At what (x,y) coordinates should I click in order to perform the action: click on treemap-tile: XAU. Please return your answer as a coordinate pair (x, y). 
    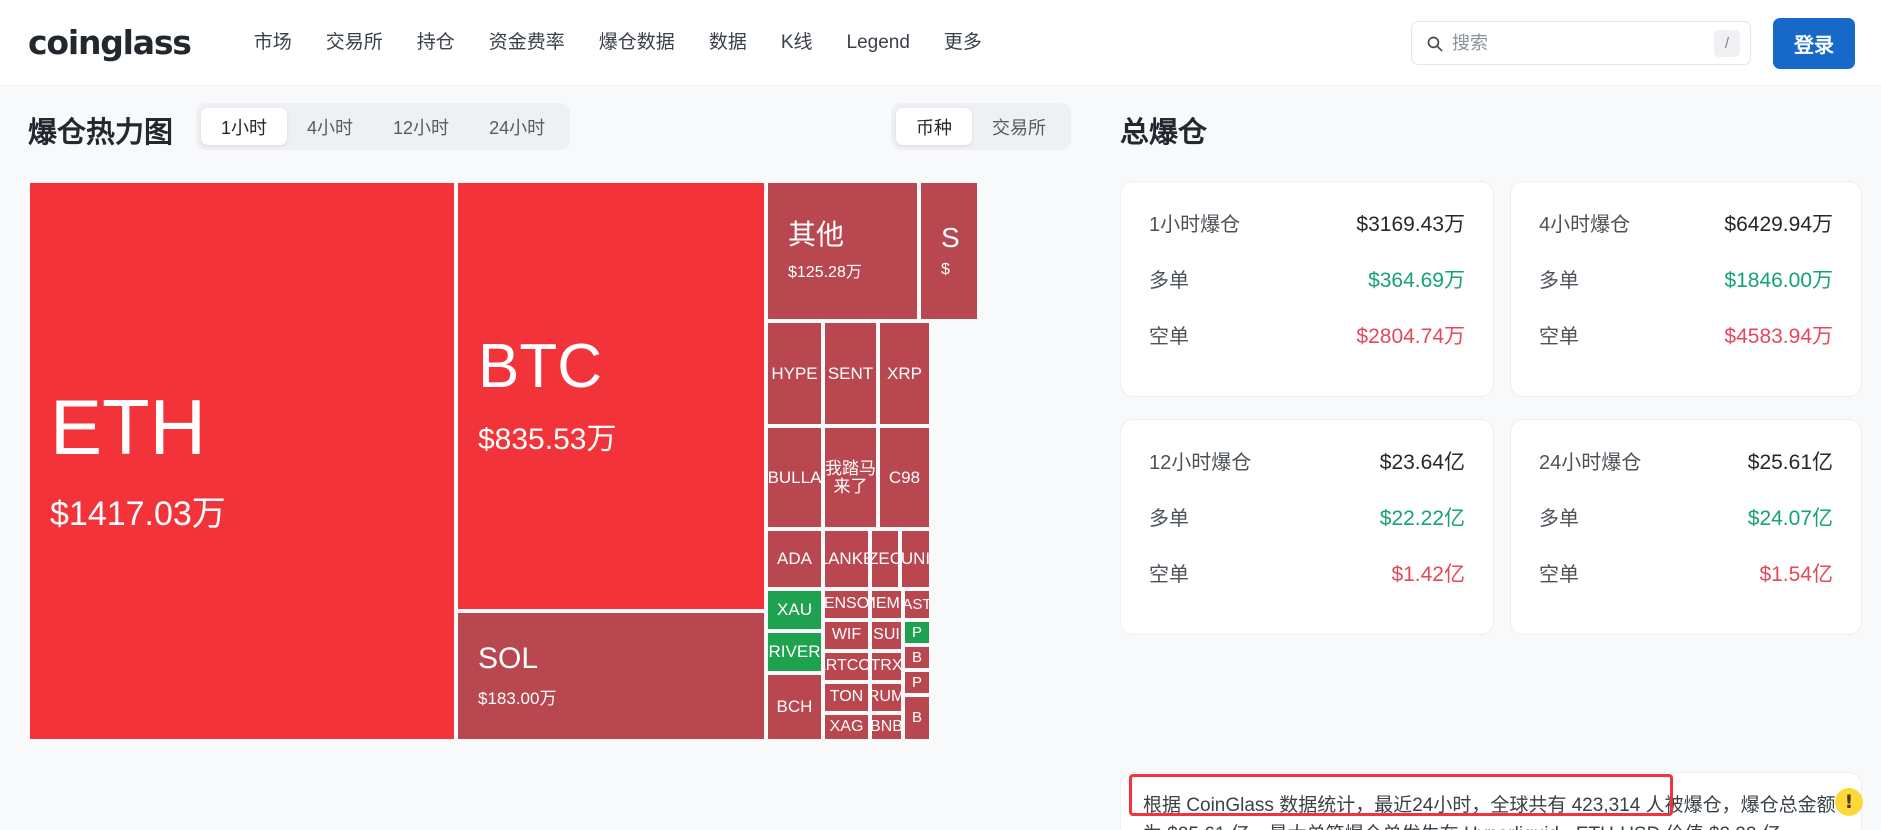
    Looking at the image, I should click on (794, 610).